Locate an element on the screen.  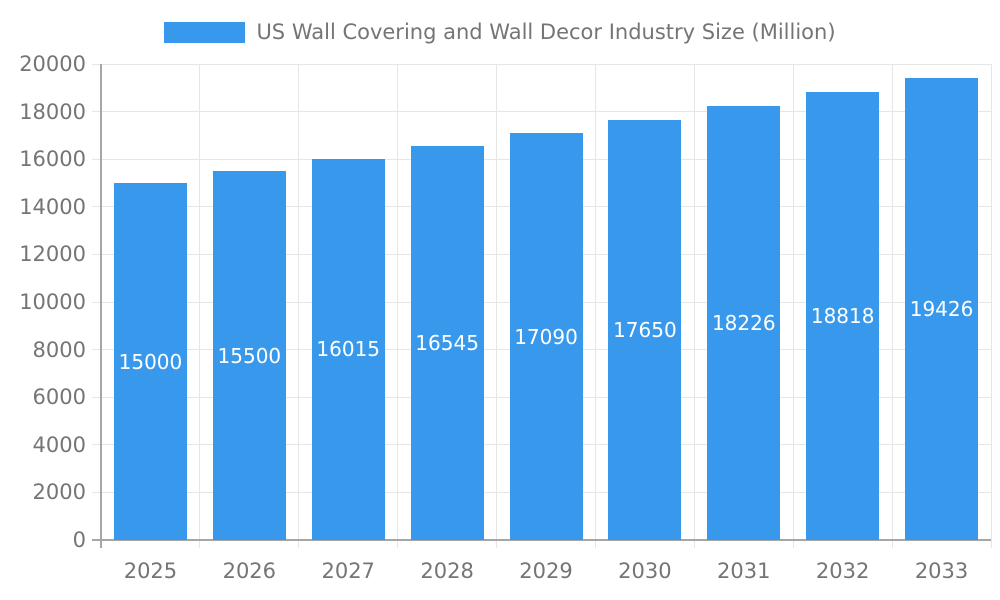
bar-value-label: 18226 is located at coordinates (743, 323).